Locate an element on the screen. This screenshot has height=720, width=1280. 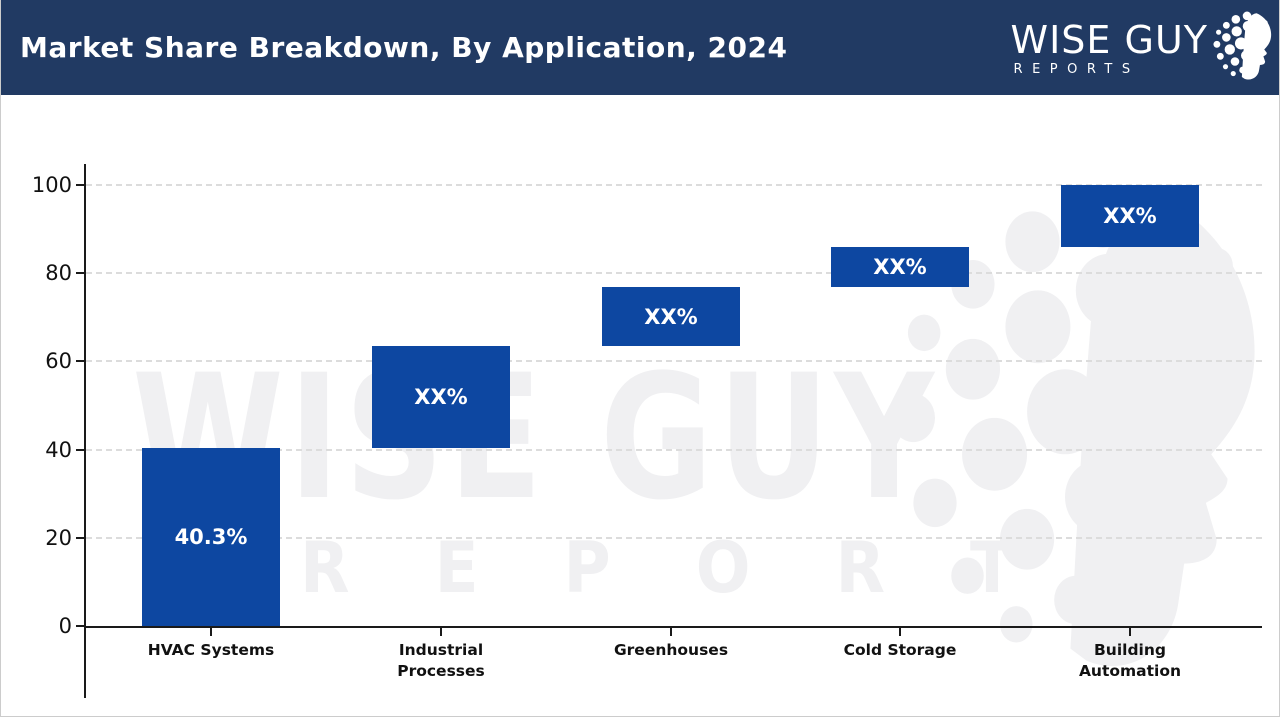
x-tick-label: Building Automation is located at coordinates (1130, 660).